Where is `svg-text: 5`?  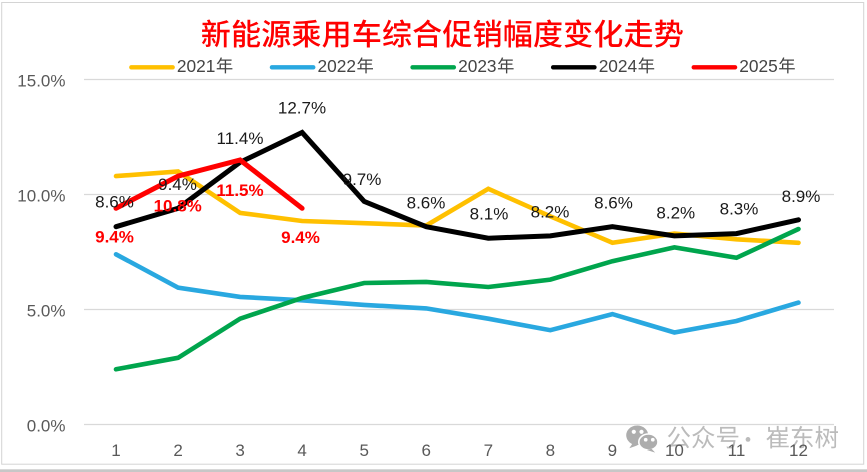
svg-text: 5 is located at coordinates (363, 450).